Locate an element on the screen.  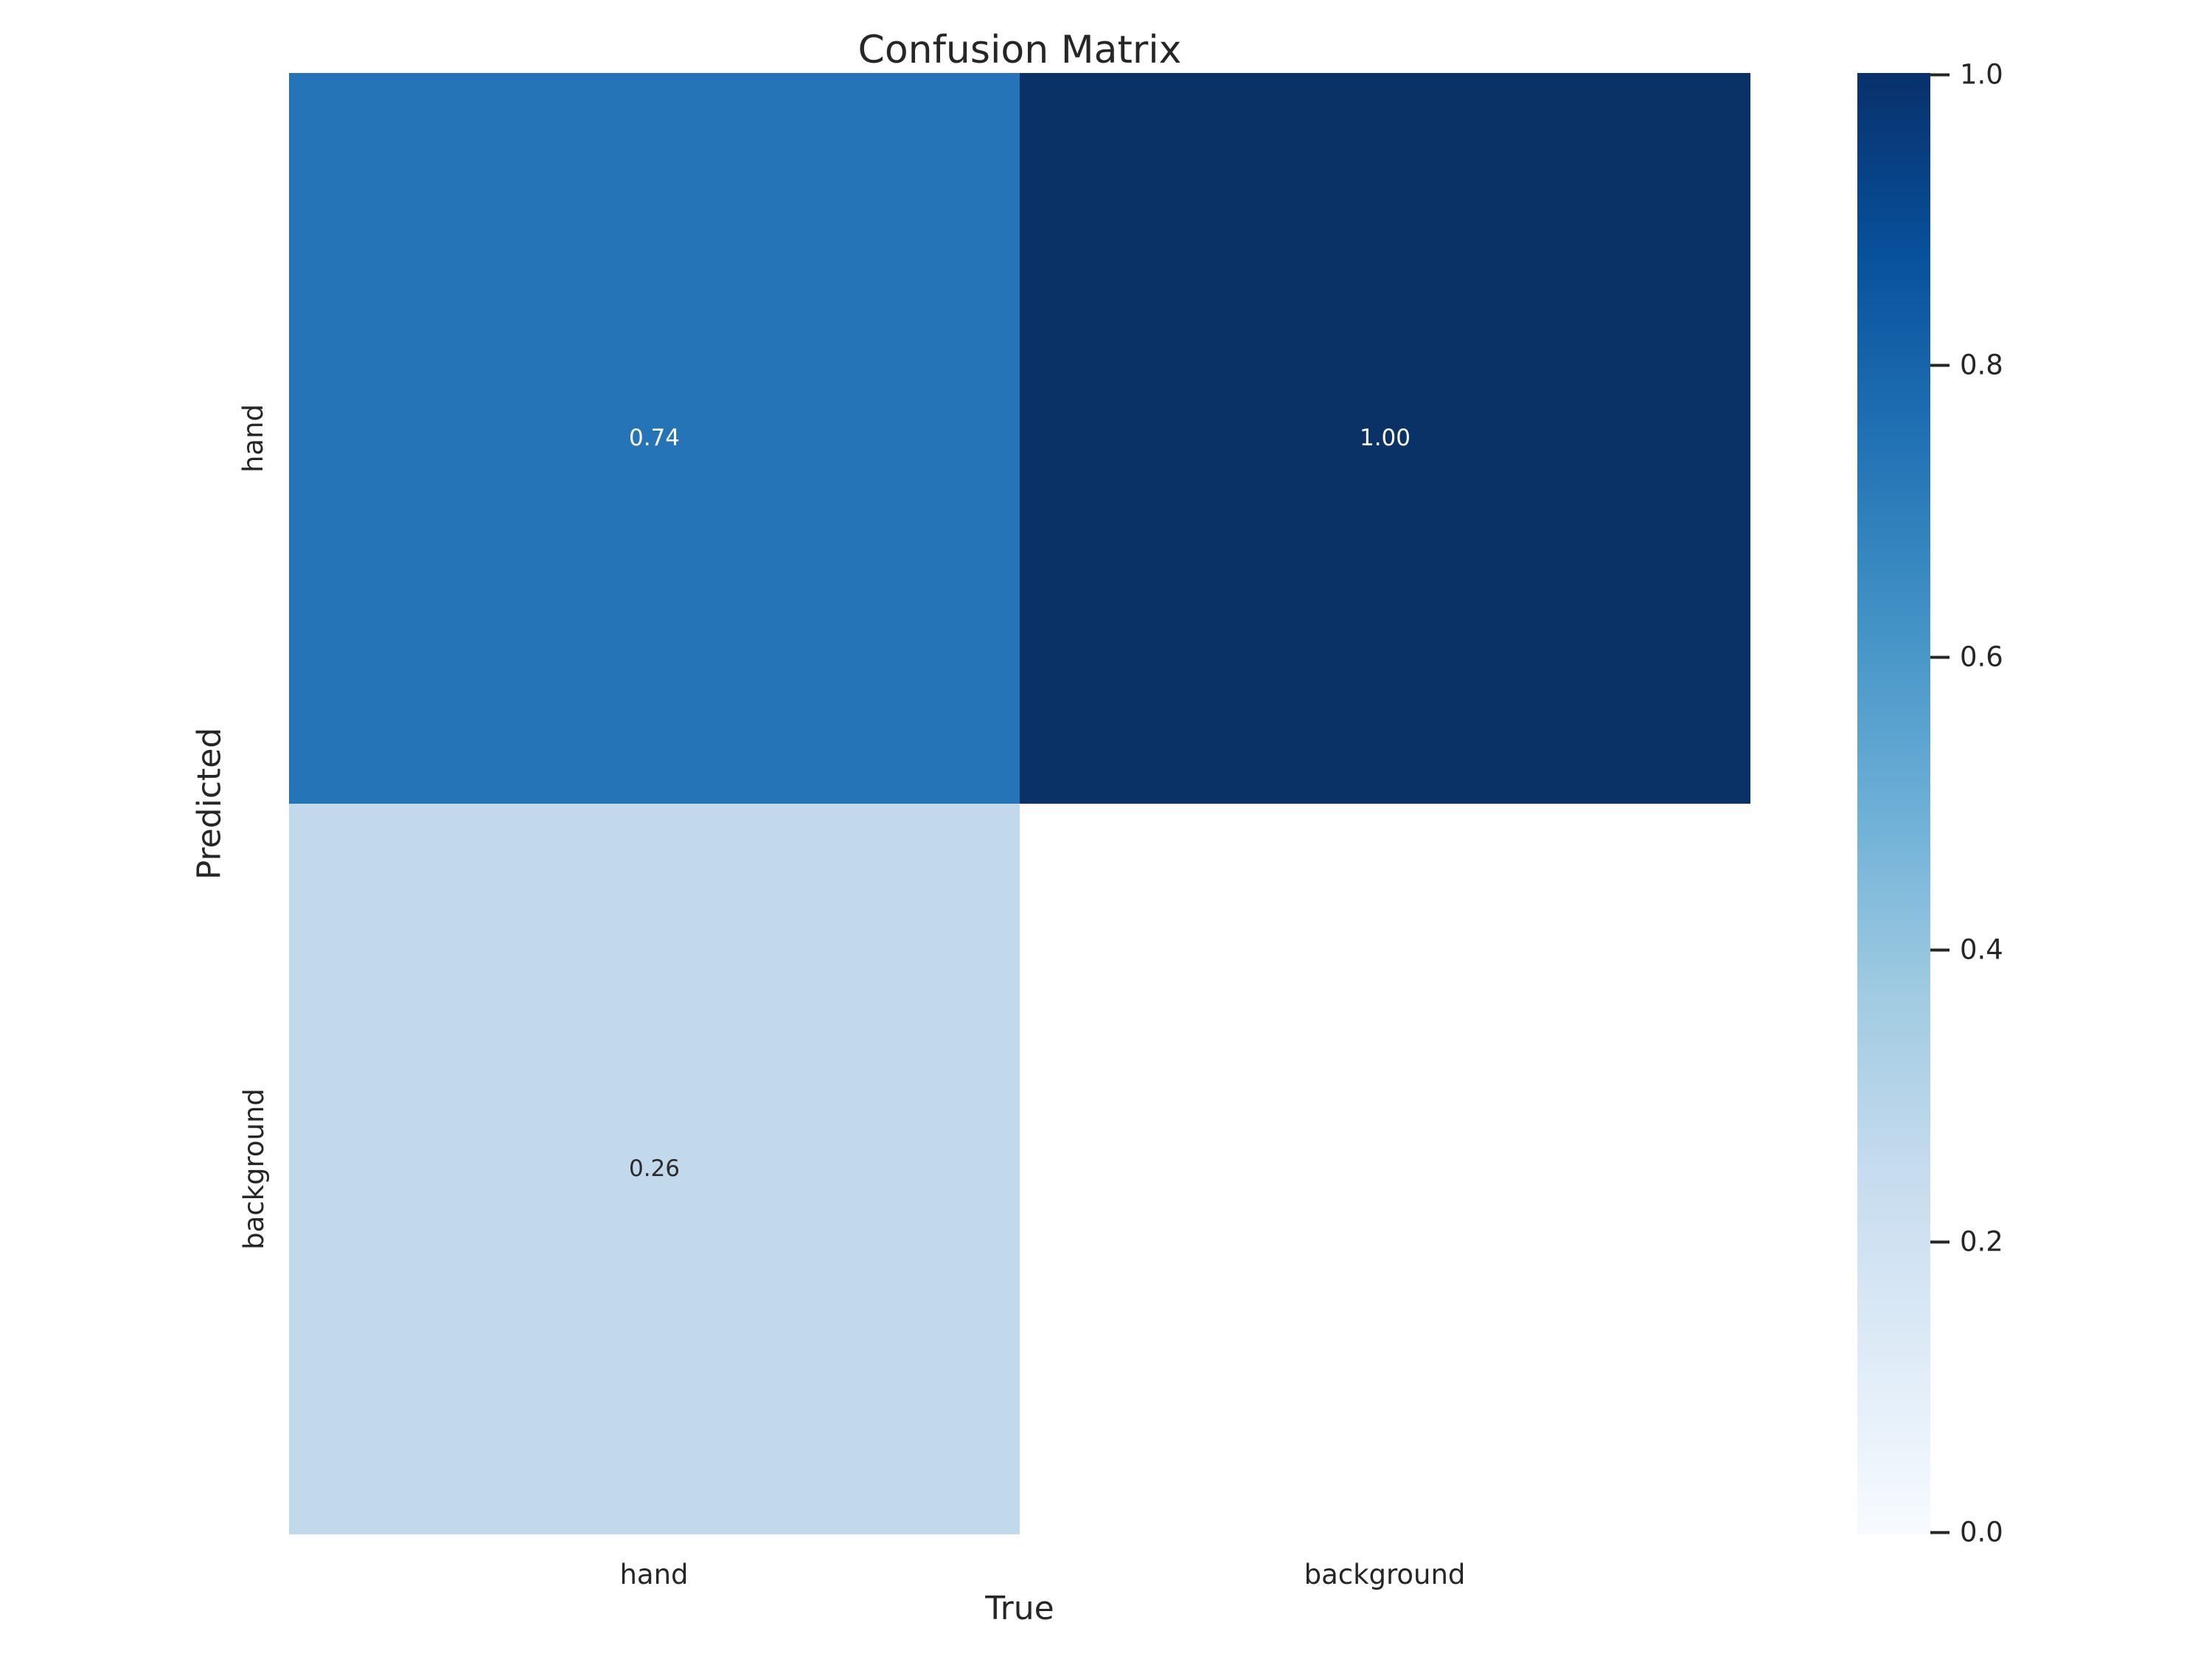
colorbar-tick-0_0: 0.0 is located at coordinates (1966, 1532).